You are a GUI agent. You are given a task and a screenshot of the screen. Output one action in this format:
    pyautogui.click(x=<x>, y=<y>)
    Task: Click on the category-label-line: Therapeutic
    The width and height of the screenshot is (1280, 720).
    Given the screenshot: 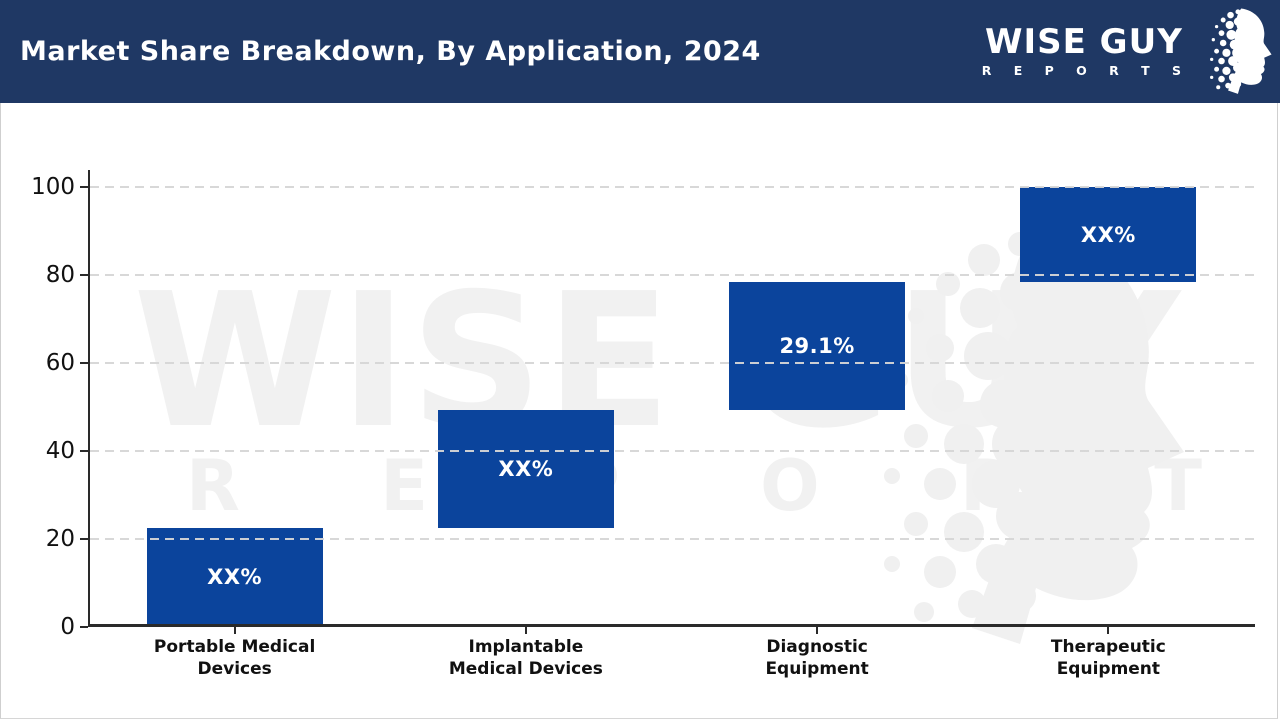 What is the action you would take?
    pyautogui.click(x=1108, y=647)
    